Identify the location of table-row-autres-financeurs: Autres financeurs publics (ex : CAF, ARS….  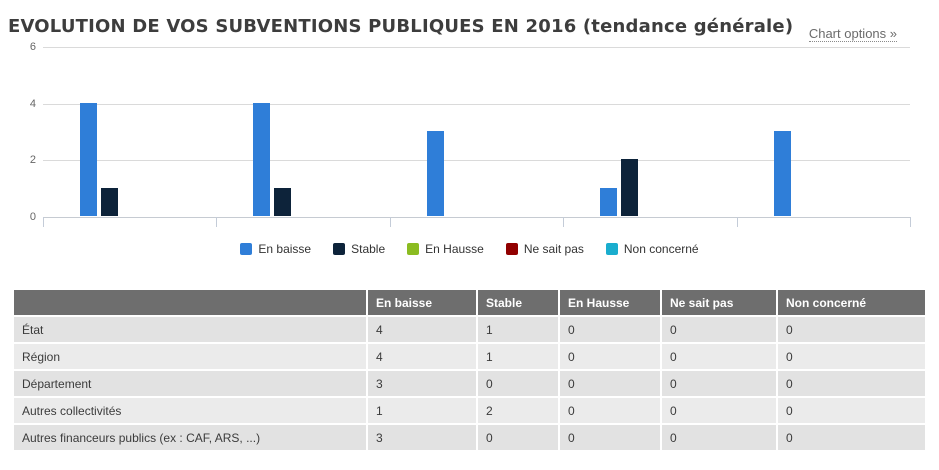
(469, 437).